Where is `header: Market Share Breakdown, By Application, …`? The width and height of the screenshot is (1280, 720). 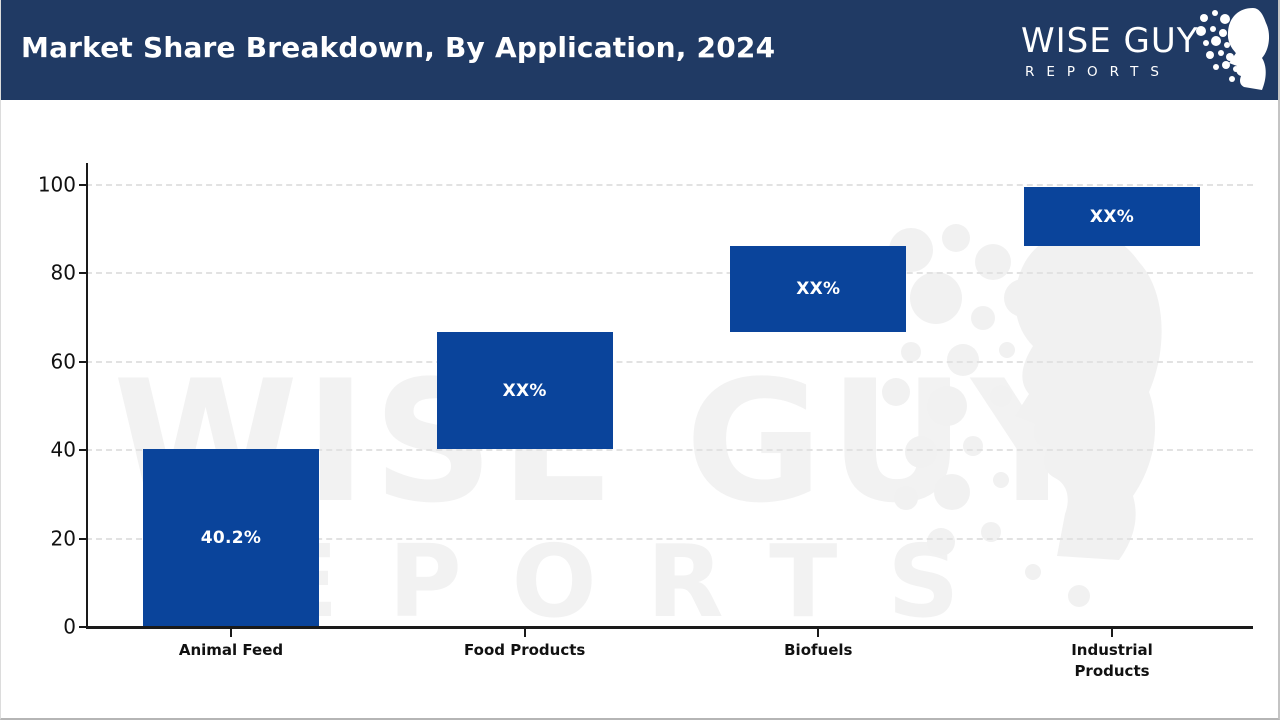
header: Market Share Breakdown, By Application, … is located at coordinates (639, 50).